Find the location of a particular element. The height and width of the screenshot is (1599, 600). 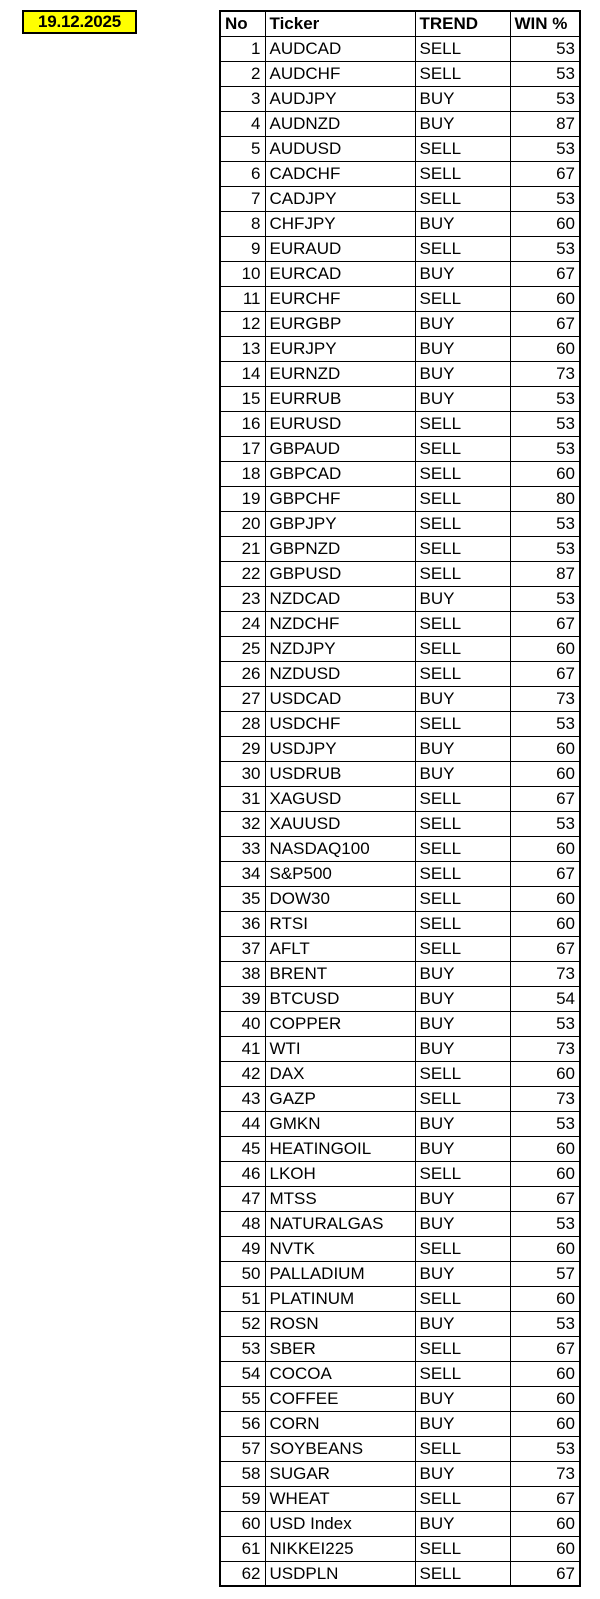

table-row: 56 CORN BUY 60 is located at coordinates (400, 1423).